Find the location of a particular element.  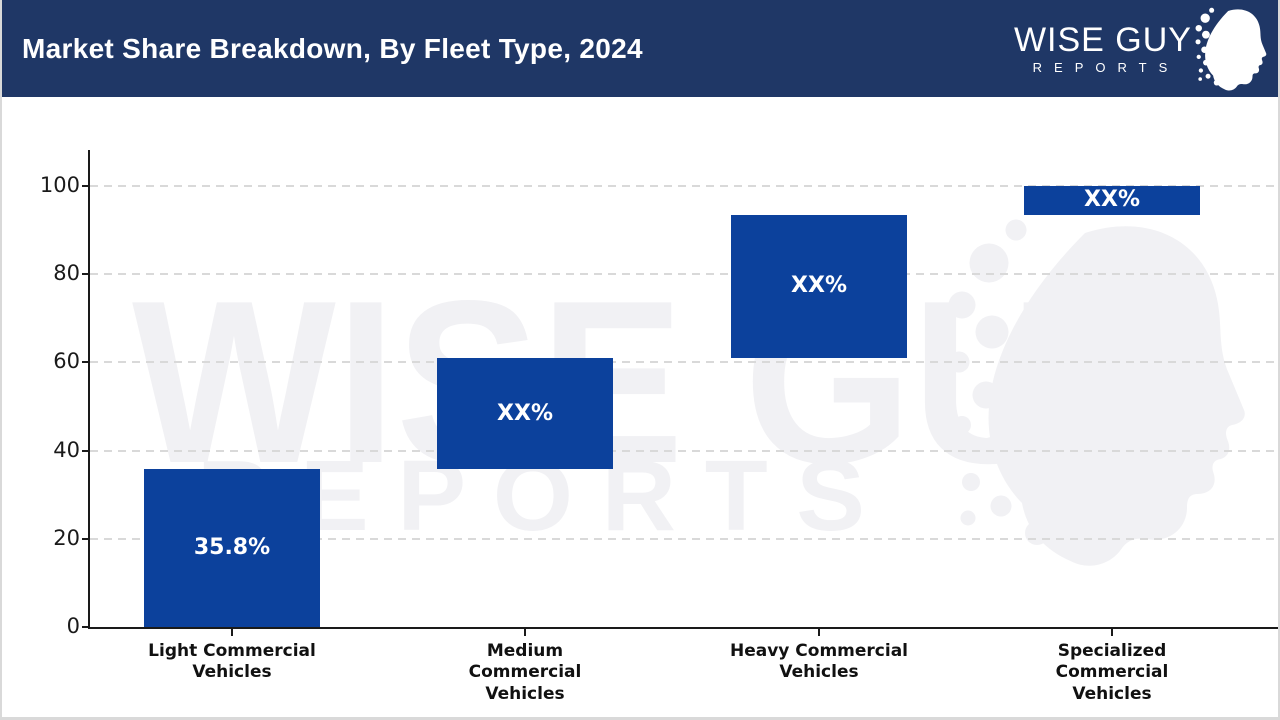

y-tick-label: 80 is located at coordinates (66, 273).